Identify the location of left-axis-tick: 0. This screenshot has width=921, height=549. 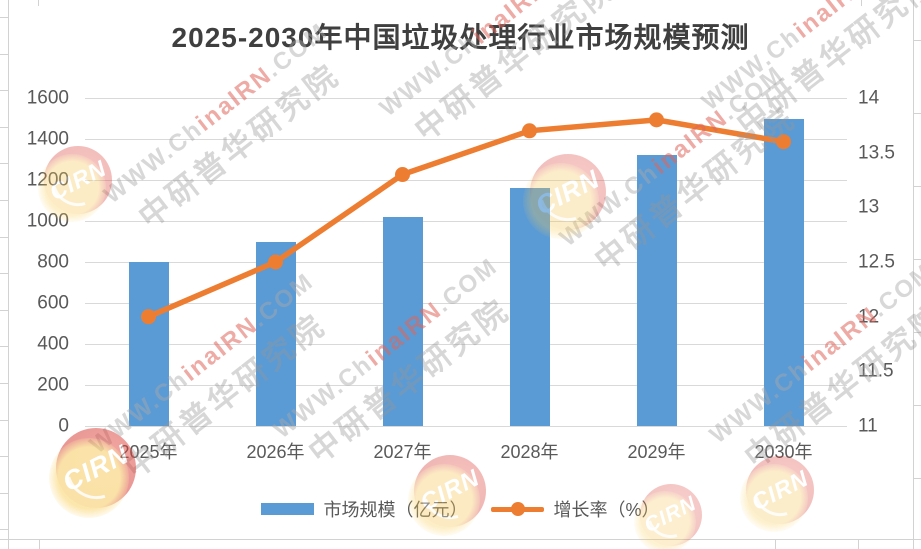
(63, 426).